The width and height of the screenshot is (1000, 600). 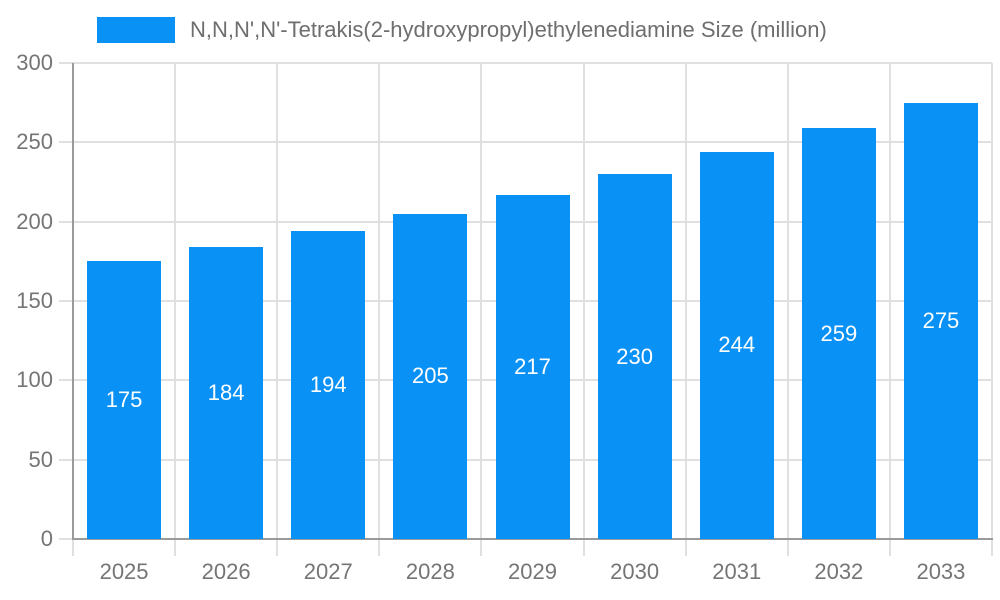 What do you see at coordinates (34, 62) in the screenshot?
I see `y-tick-label: 300` at bounding box center [34, 62].